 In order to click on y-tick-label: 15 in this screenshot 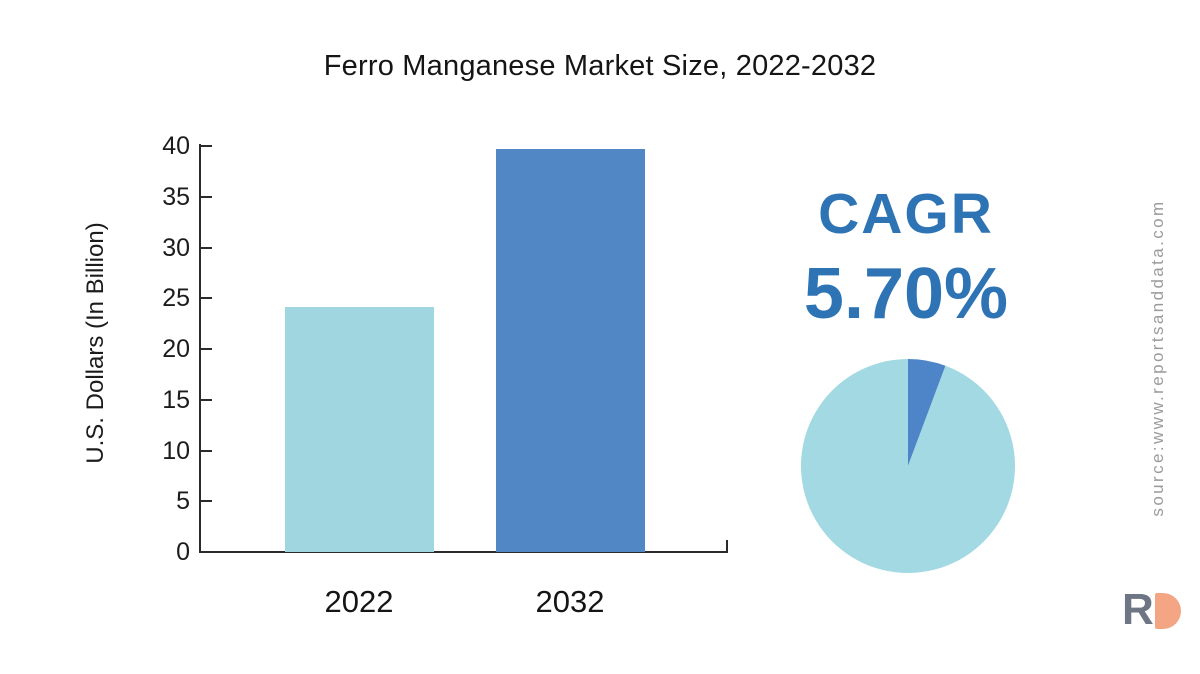, I will do `click(176, 399)`.